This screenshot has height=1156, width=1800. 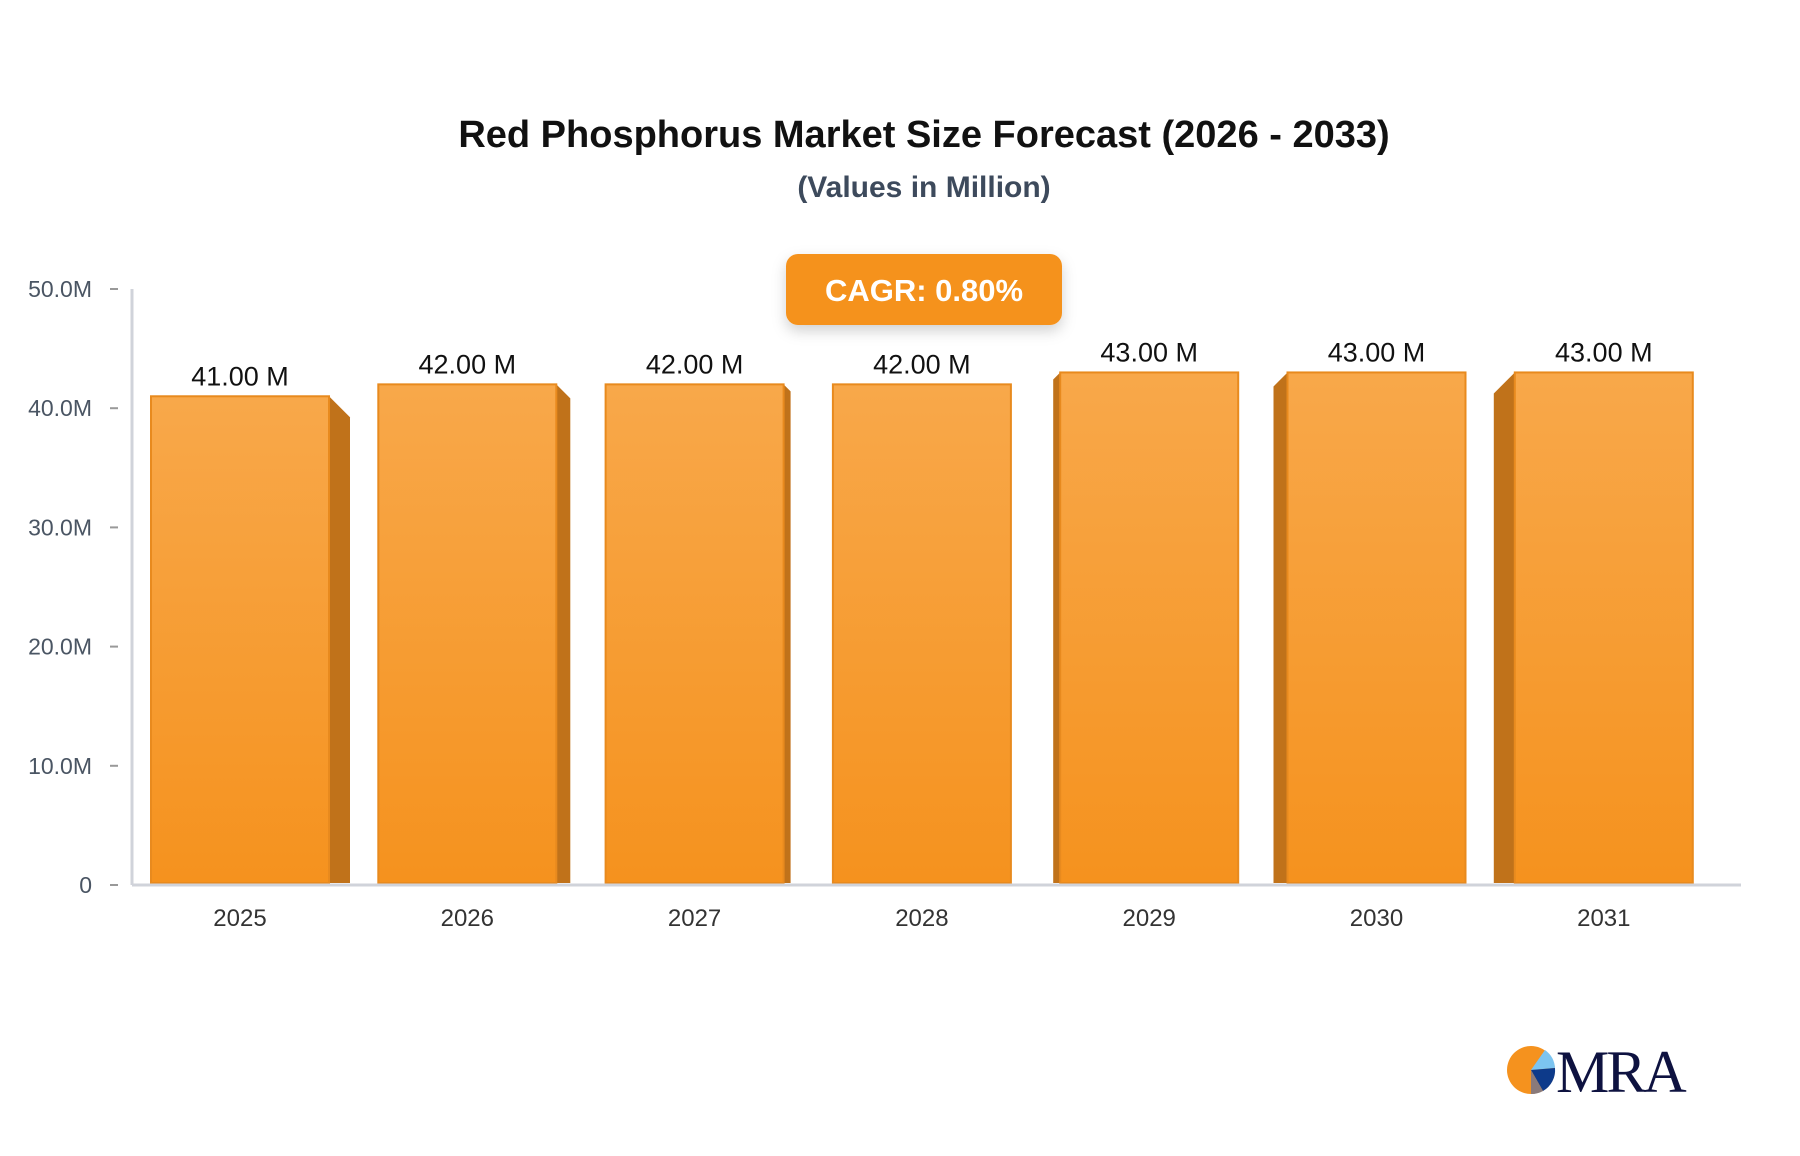 What do you see at coordinates (1149, 627) in the screenshot?
I see `bar-2029` at bounding box center [1149, 627].